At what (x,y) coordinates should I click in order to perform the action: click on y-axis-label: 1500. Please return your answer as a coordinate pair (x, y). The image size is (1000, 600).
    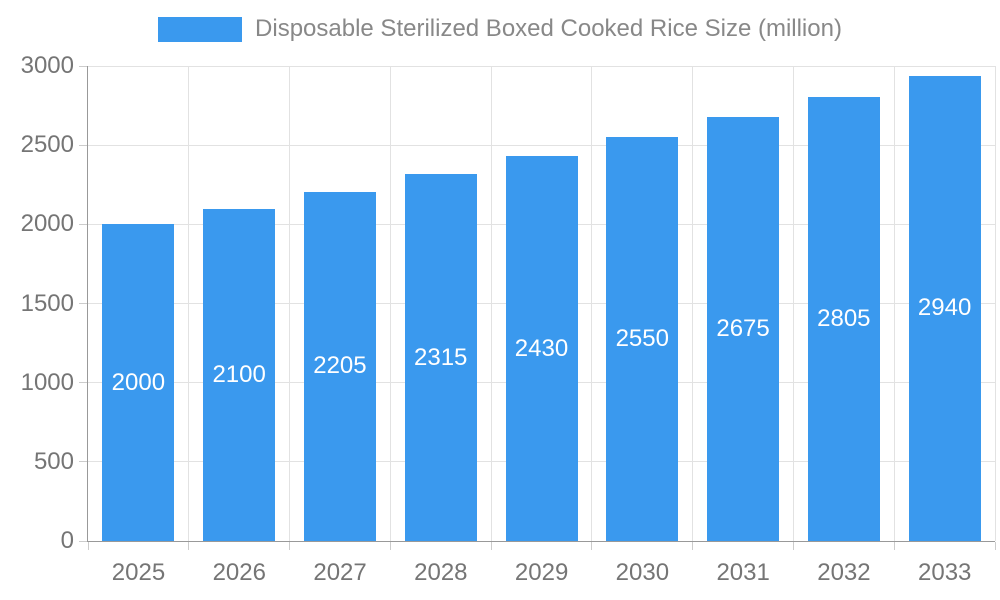
    Looking at the image, I should click on (47, 303).